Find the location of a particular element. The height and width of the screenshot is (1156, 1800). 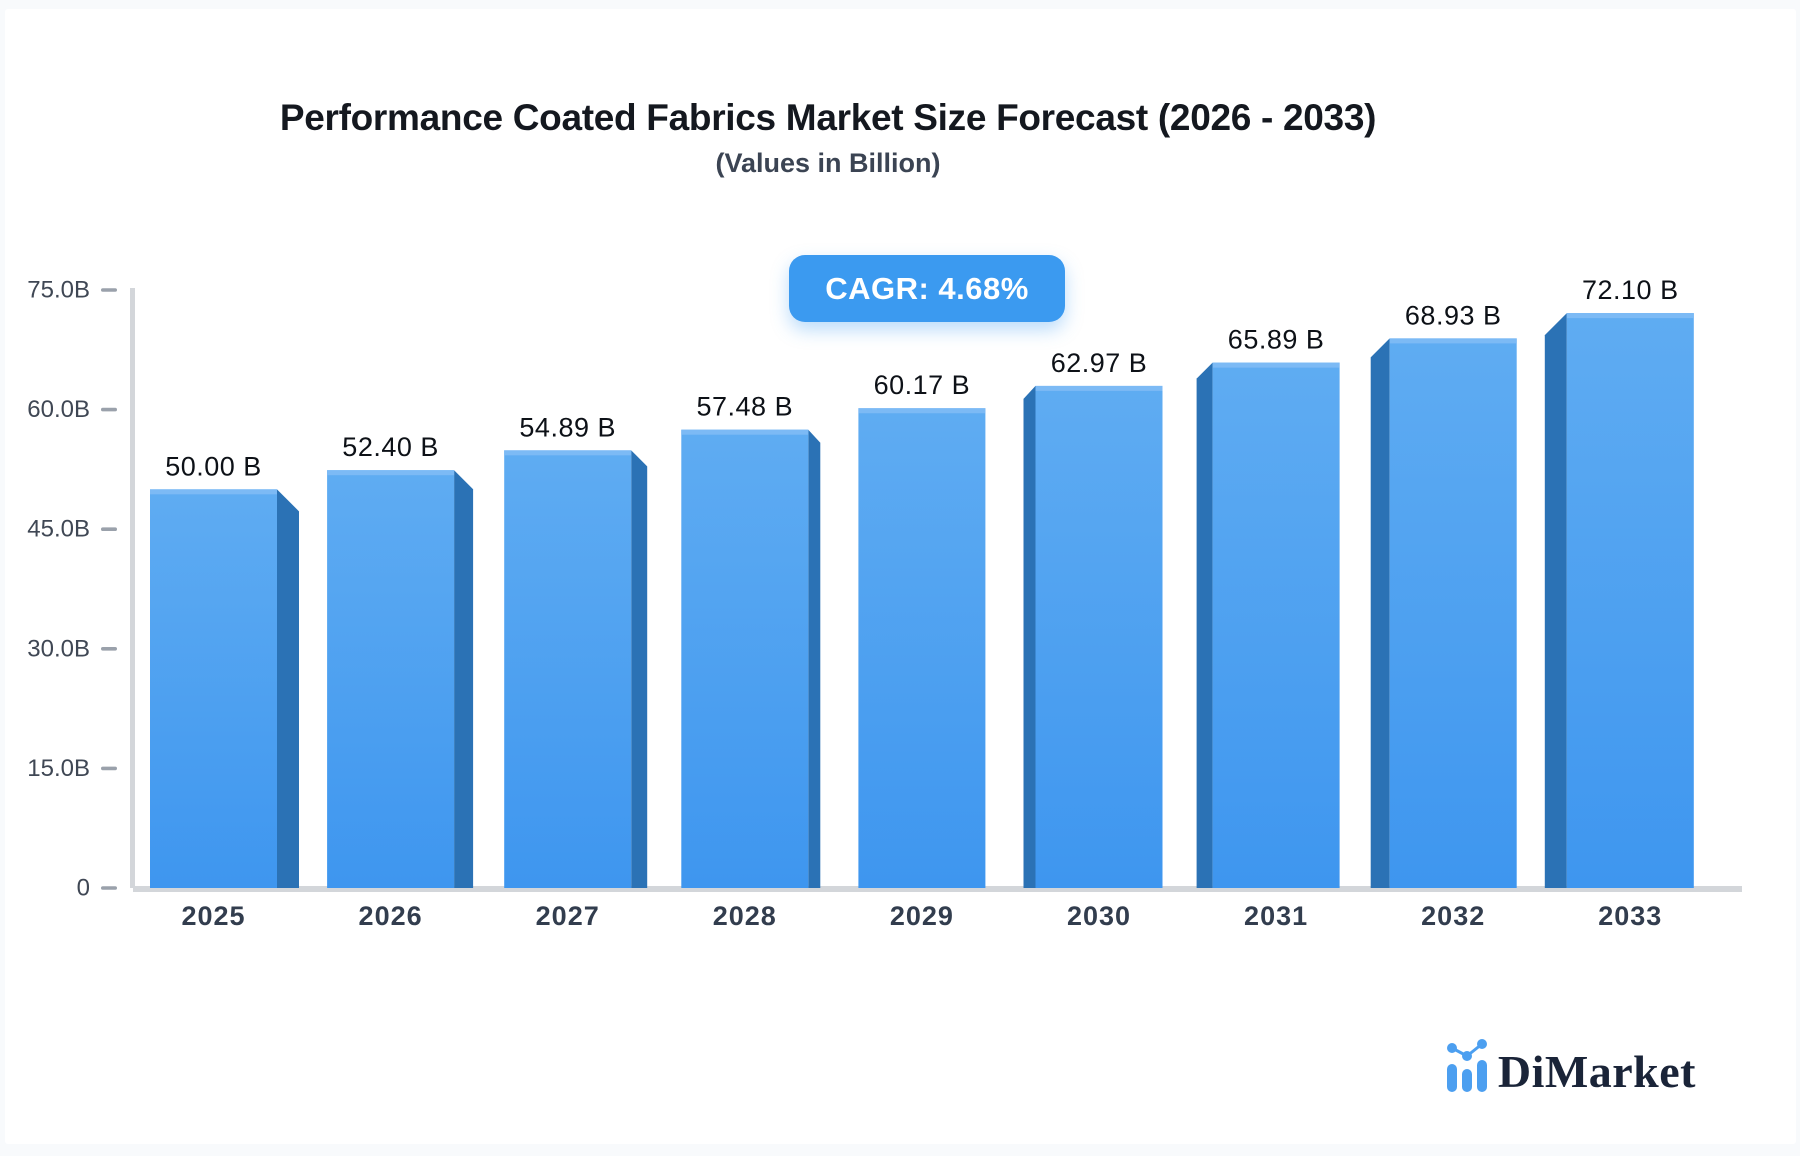

x-category-label: 2028 is located at coordinates (745, 916).